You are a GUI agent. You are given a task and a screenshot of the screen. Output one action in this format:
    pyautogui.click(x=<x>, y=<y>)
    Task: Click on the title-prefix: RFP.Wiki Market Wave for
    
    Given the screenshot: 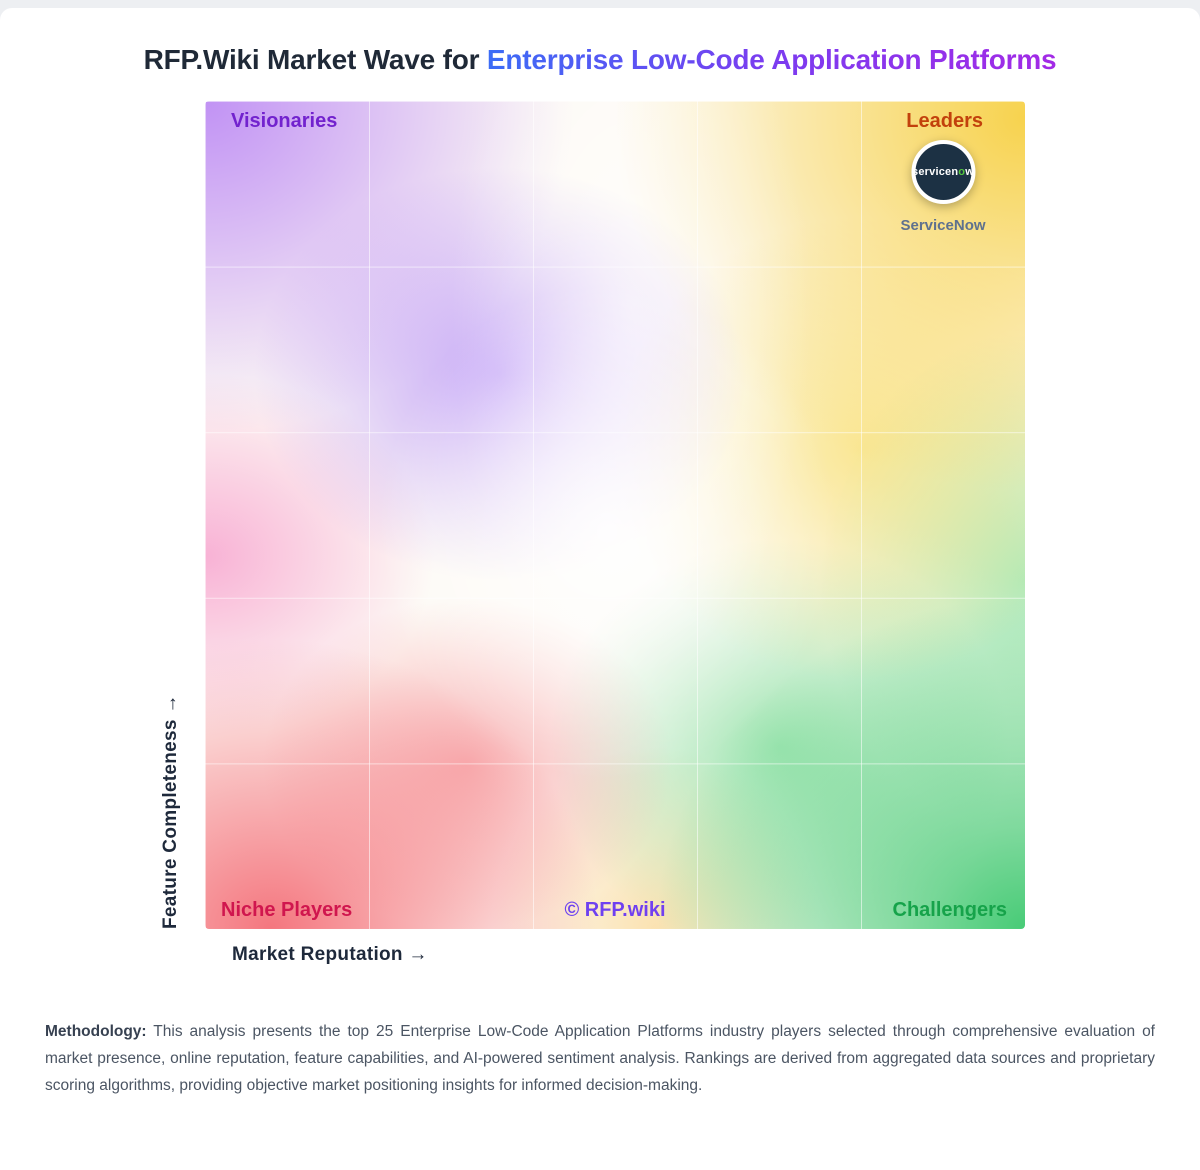 What is the action you would take?
    pyautogui.click(x=315, y=59)
    